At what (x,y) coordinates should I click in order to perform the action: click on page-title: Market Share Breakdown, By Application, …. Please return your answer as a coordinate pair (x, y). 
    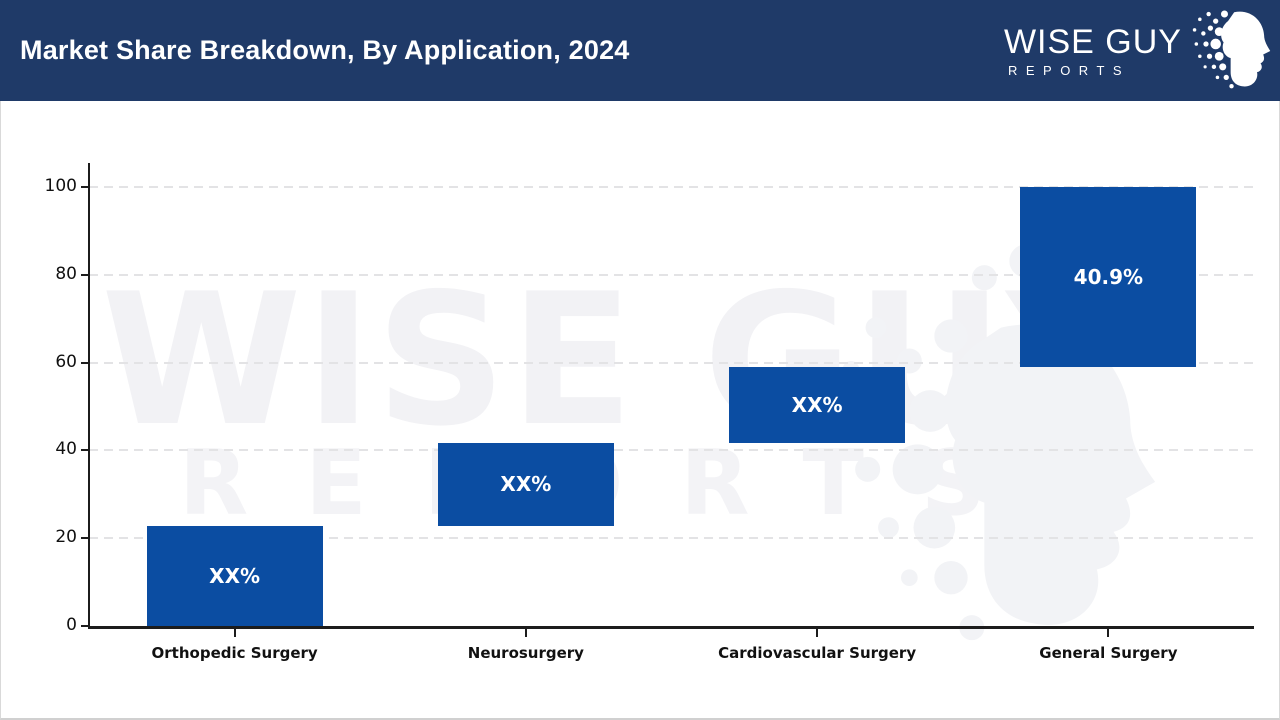
    Looking at the image, I should click on (325, 50).